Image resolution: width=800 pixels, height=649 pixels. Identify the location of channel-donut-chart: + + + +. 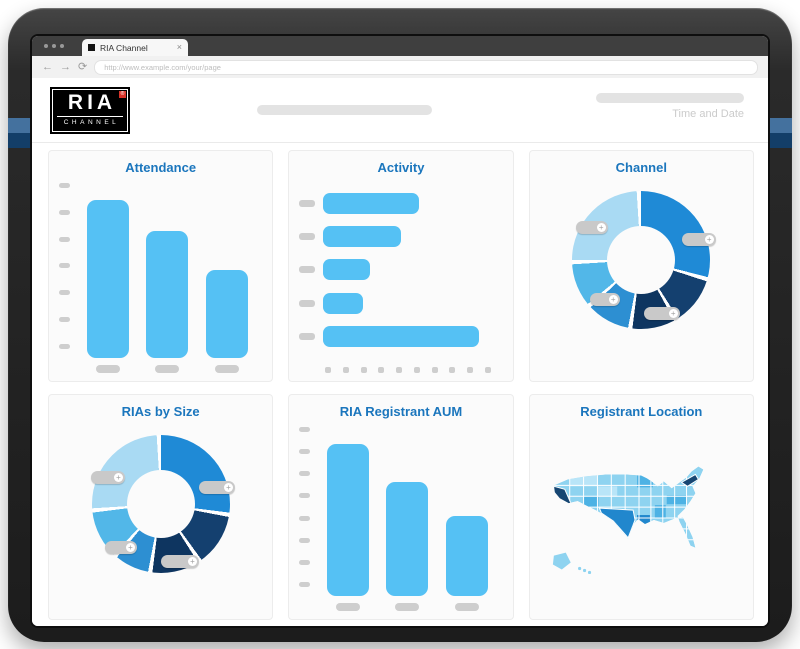
(641, 279).